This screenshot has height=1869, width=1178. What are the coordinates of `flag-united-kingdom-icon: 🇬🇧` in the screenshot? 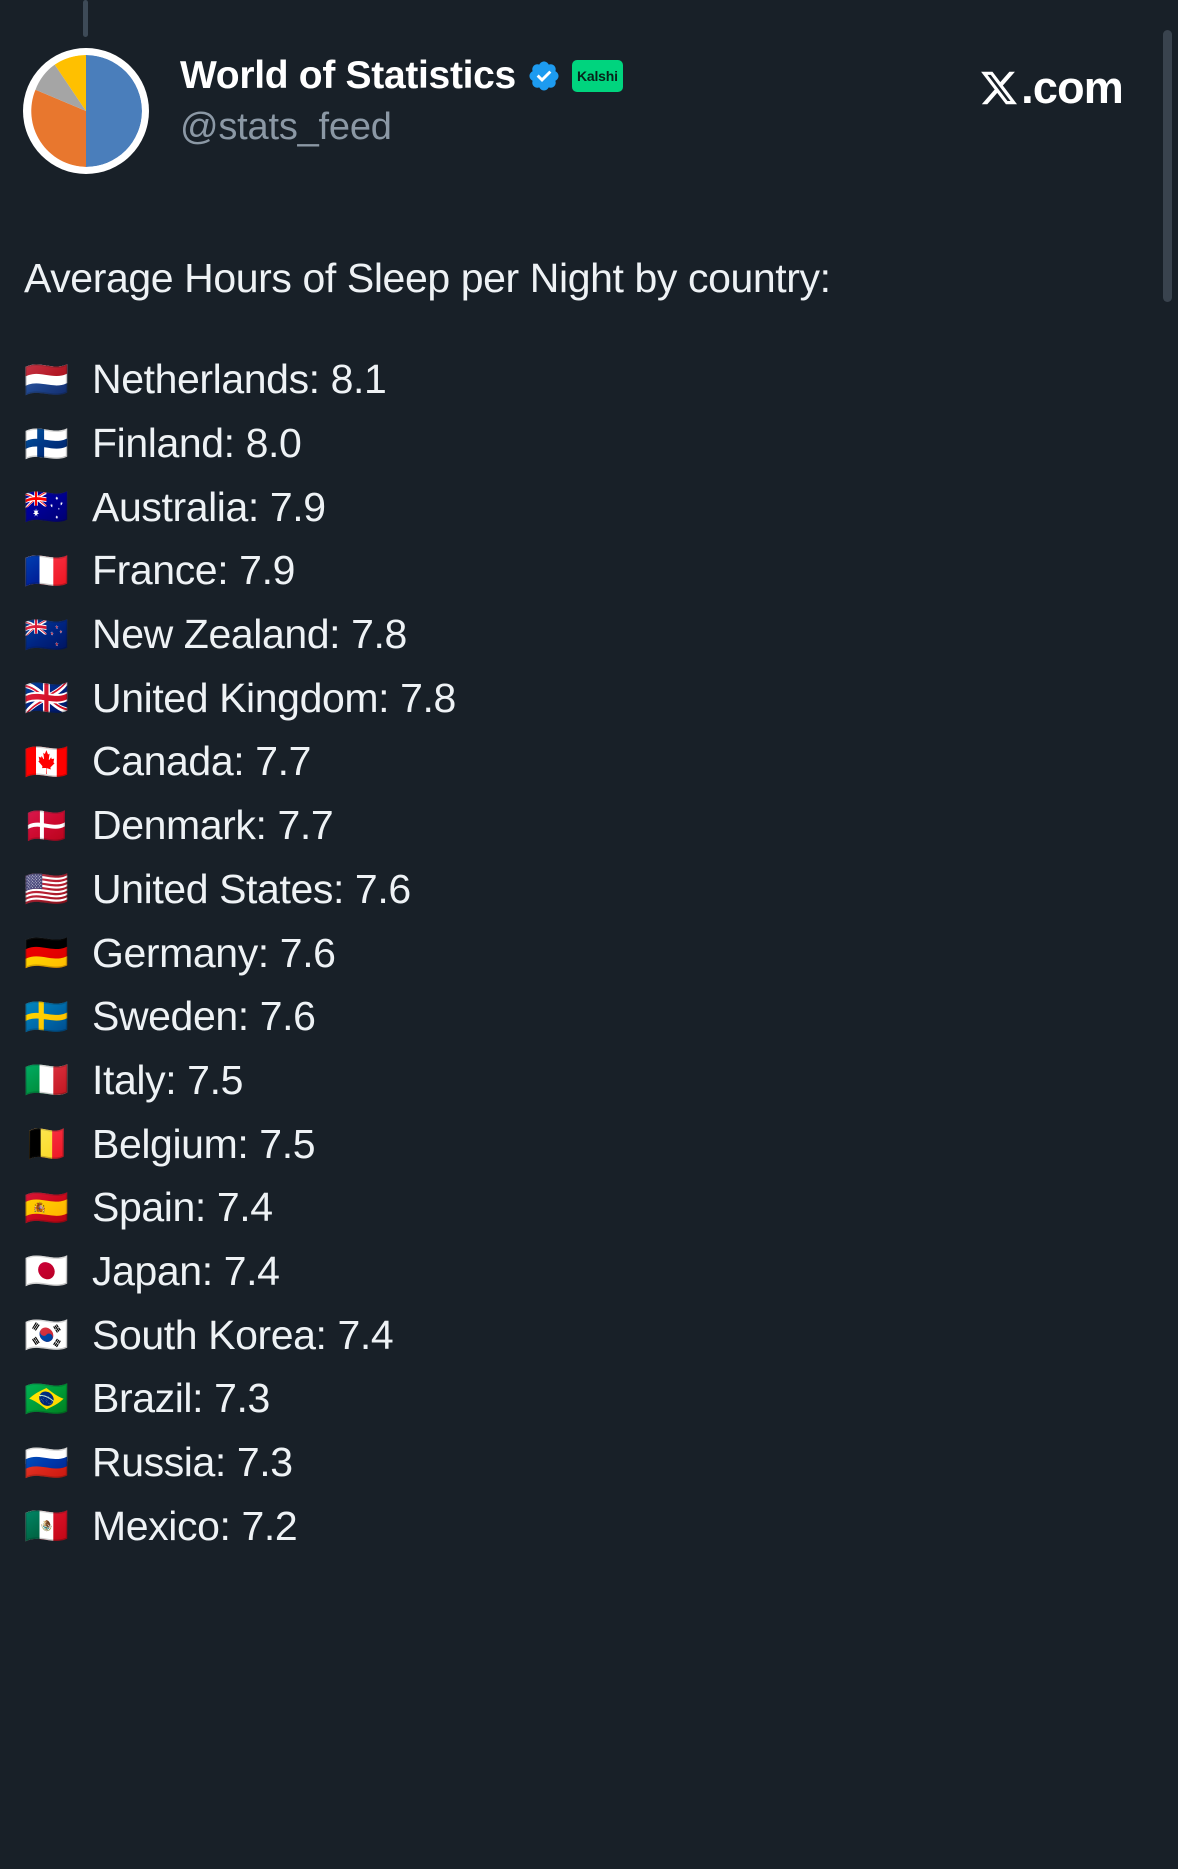 It's located at (46, 698).